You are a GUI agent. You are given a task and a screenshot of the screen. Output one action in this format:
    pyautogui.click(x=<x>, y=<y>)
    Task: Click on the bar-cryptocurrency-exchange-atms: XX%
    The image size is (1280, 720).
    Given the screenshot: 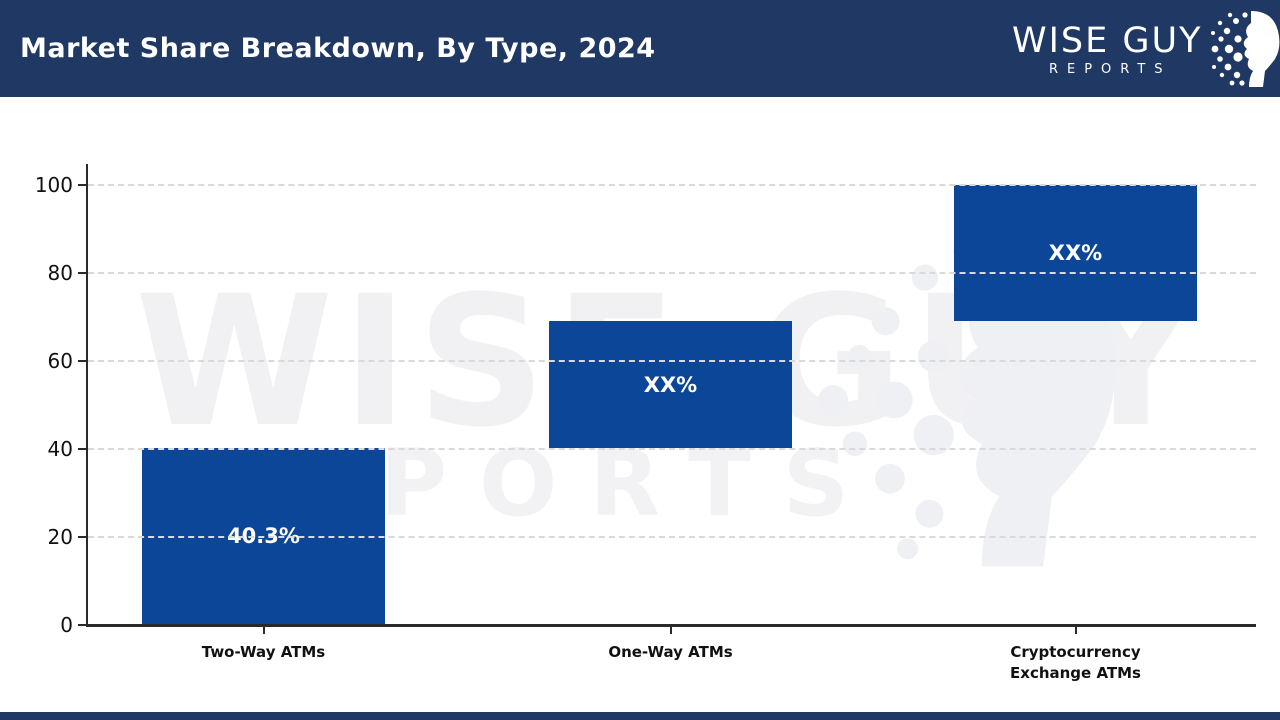 What is the action you would take?
    pyautogui.click(x=1075, y=253)
    